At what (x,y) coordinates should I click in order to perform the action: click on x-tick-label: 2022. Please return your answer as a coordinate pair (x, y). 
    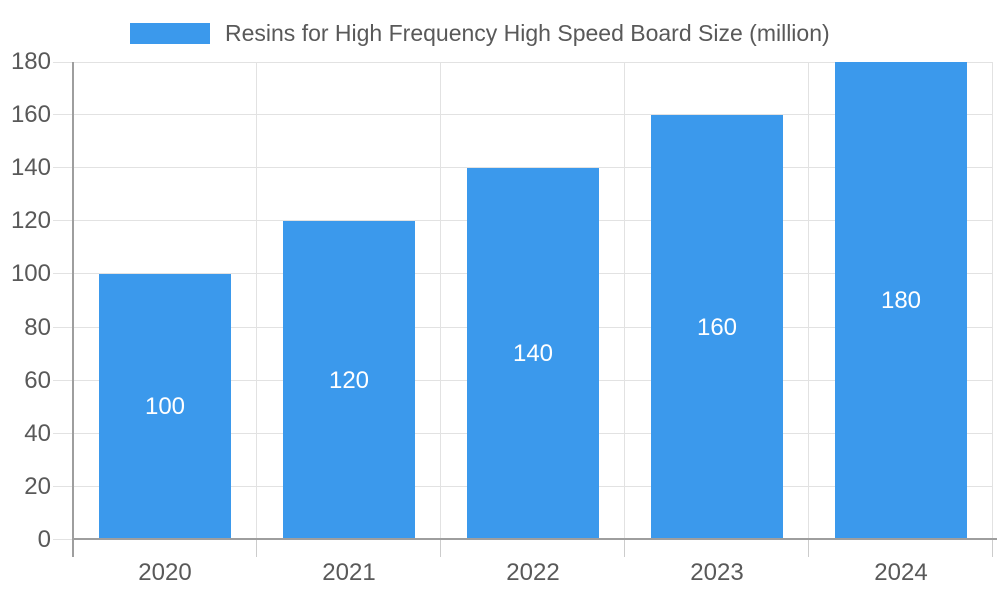
    Looking at the image, I should click on (533, 572).